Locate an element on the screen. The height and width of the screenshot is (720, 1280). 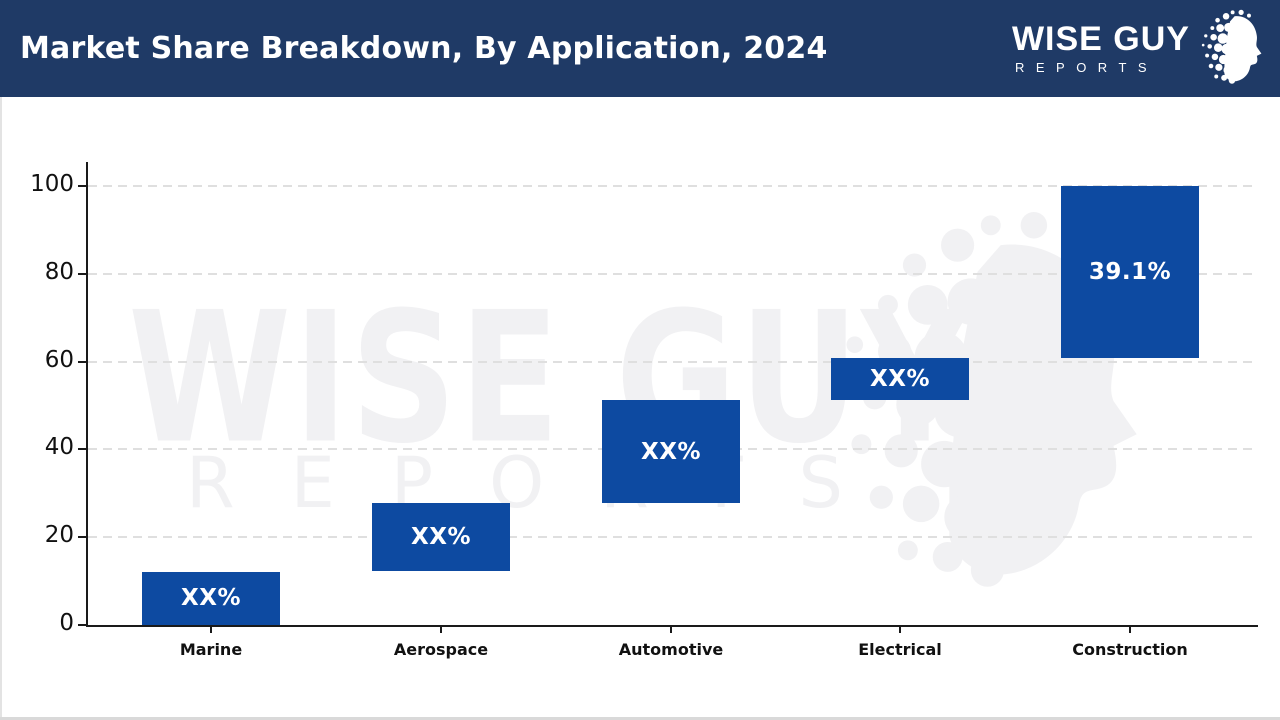
bar-electrical: XX% is located at coordinates (900, 379).